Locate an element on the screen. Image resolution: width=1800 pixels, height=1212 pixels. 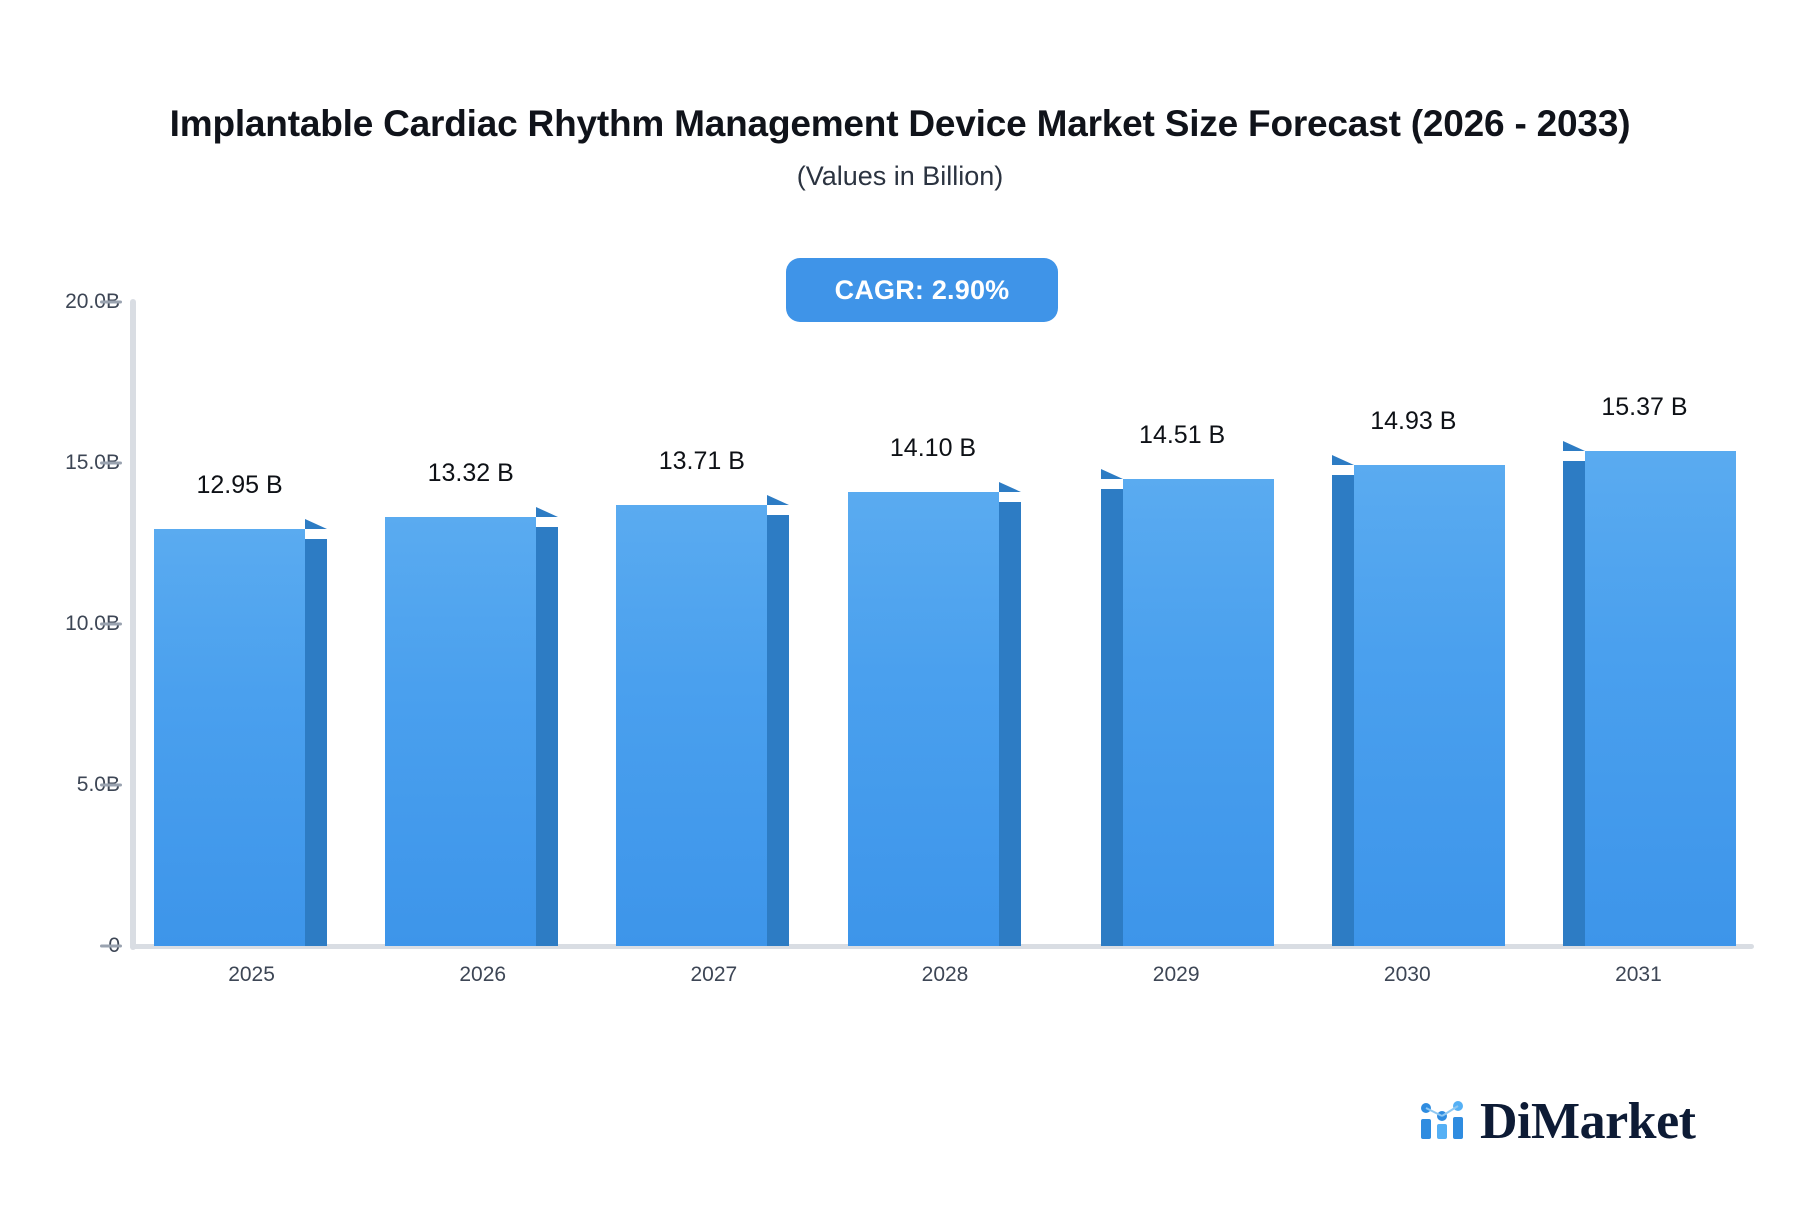
bar-value-label: 13.71 B is located at coordinates (701, 460).